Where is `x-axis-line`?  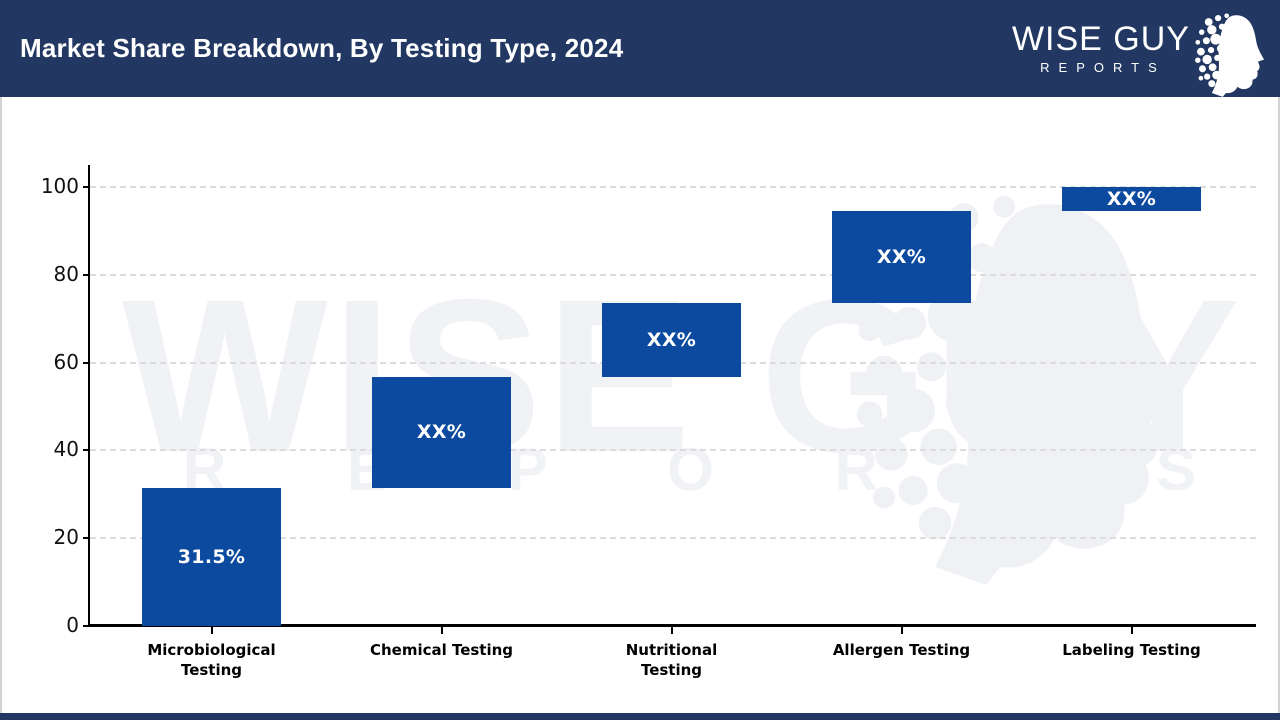 x-axis-line is located at coordinates (672, 625).